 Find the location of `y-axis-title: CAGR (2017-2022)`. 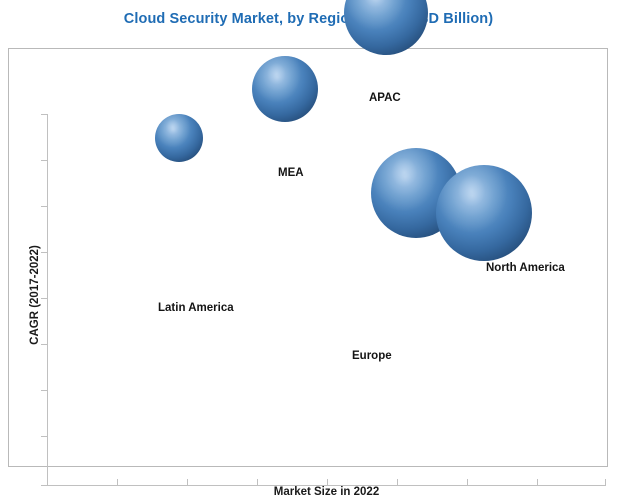

y-axis-title: CAGR (2017-2022) is located at coordinates (35, 295).